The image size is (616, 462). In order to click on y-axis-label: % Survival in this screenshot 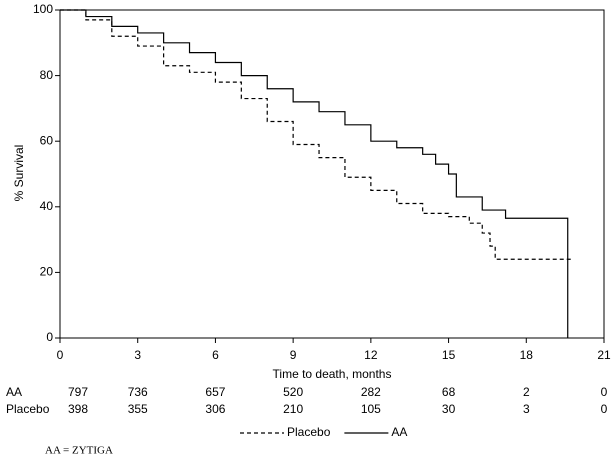, I will do `click(19, 173)`.